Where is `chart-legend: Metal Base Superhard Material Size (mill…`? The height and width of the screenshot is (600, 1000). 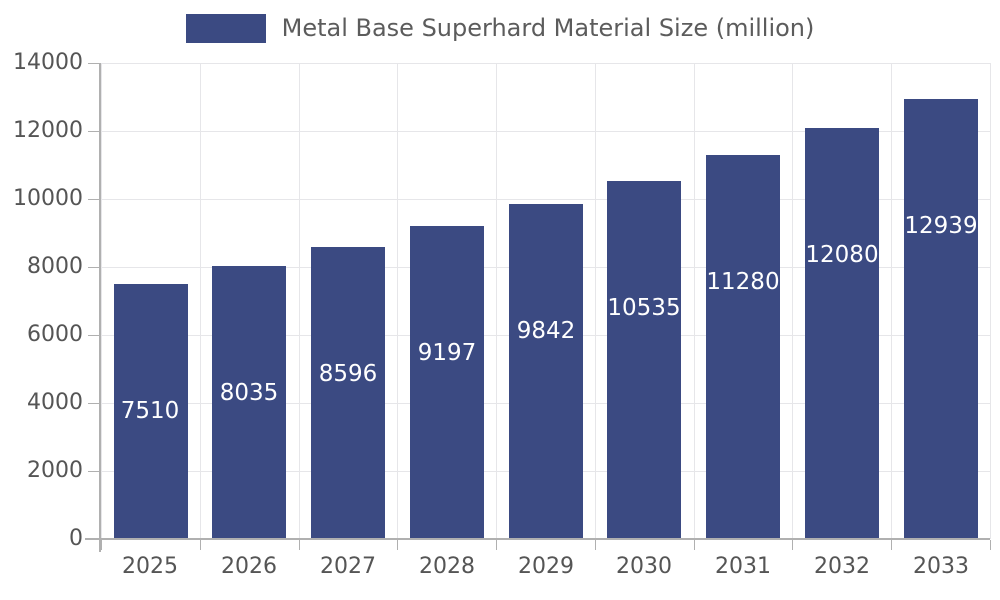 chart-legend: Metal Base Superhard Material Size (mill… is located at coordinates (500, 28).